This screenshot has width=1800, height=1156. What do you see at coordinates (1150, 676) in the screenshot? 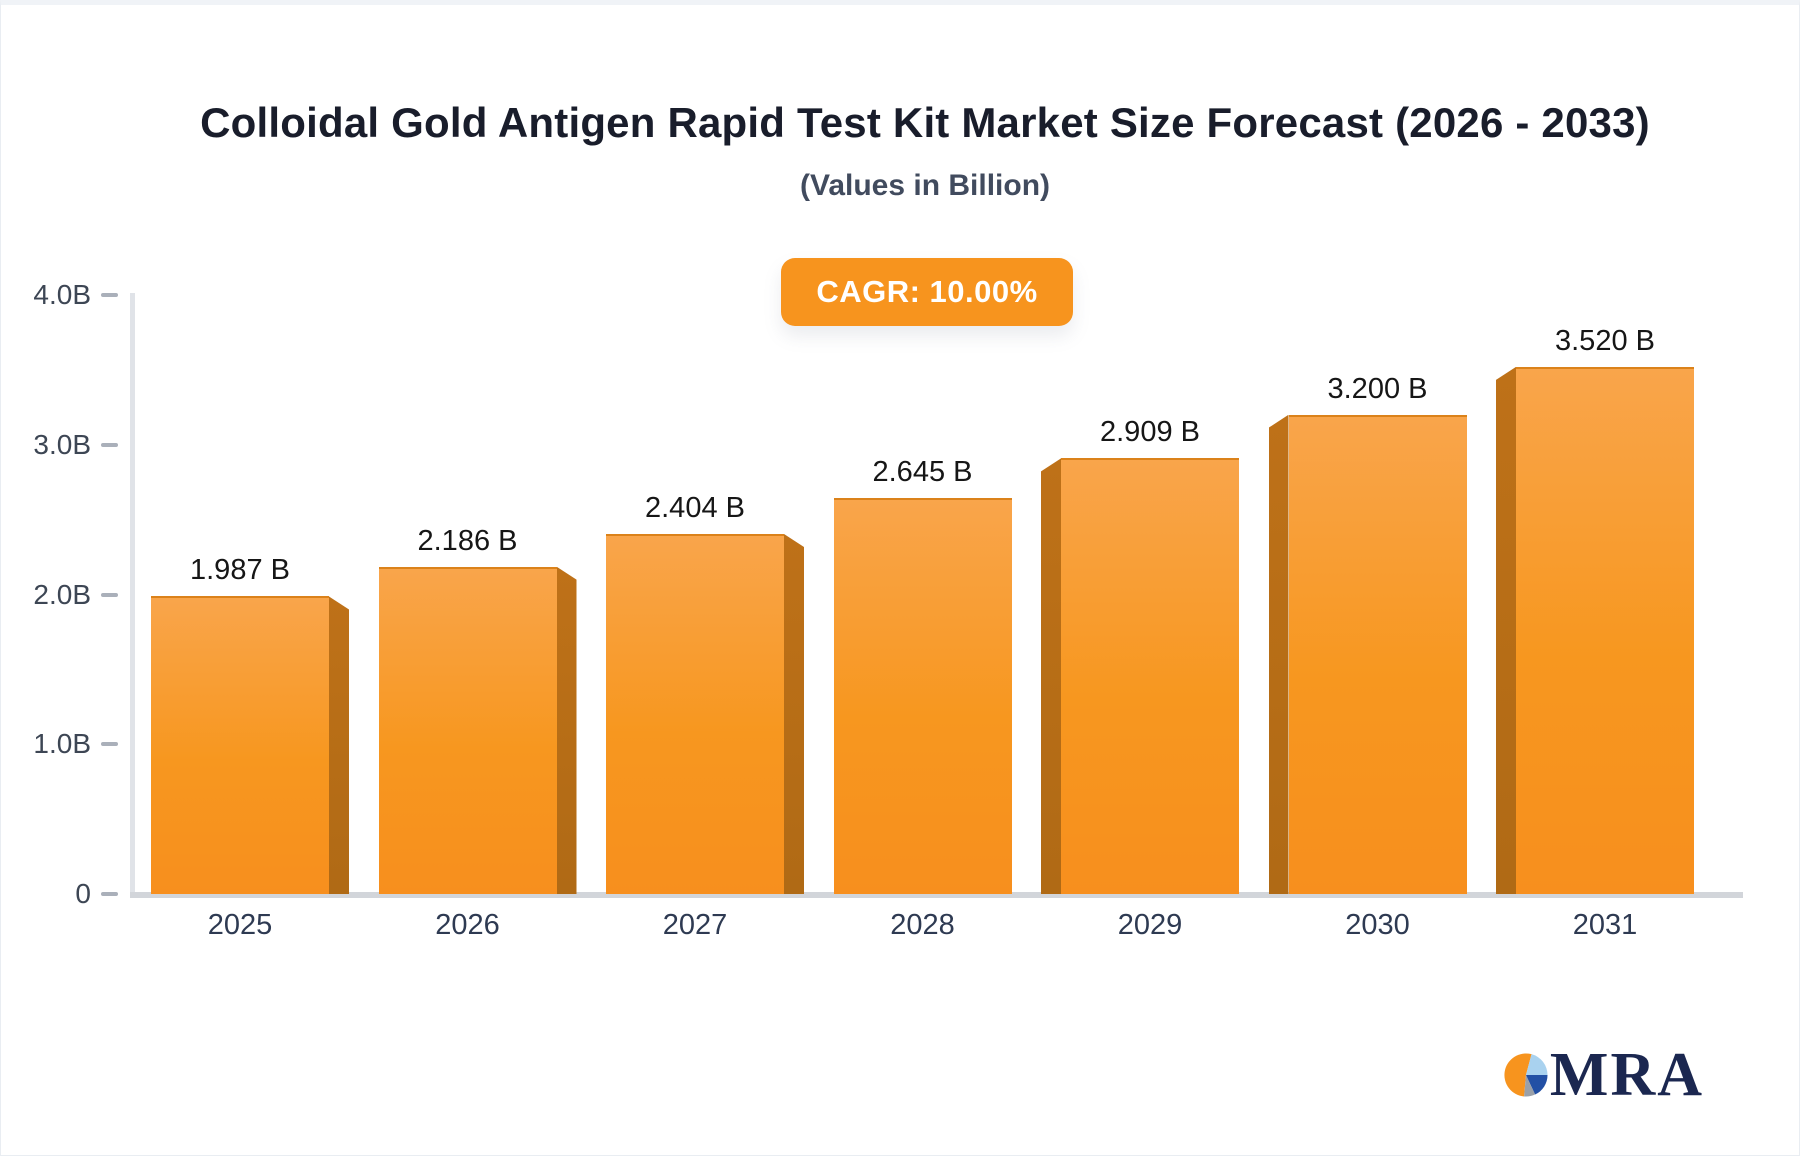
I see `bar-2029` at bounding box center [1150, 676].